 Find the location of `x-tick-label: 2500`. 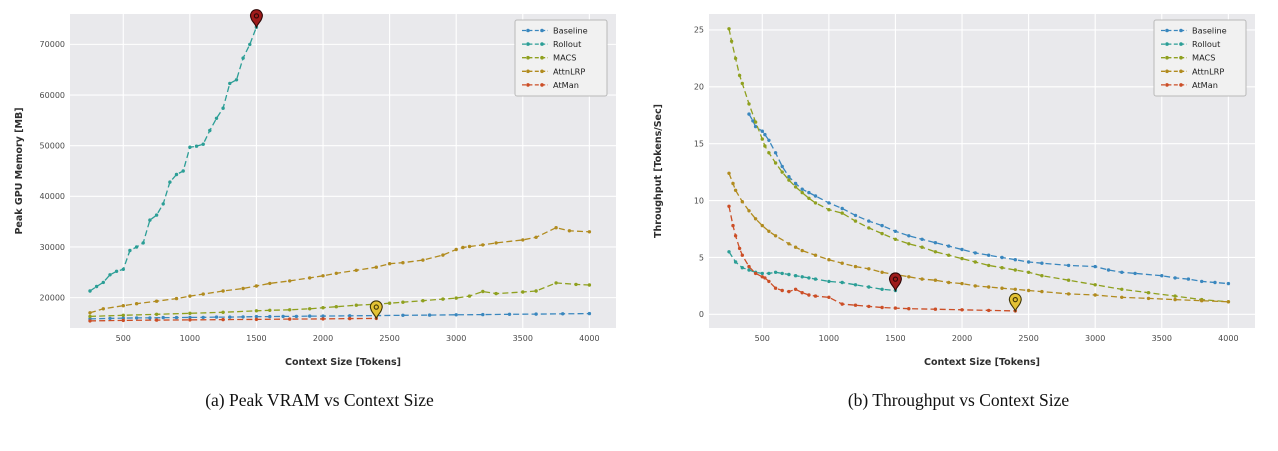

x-tick-label: 2500 is located at coordinates (389, 338).